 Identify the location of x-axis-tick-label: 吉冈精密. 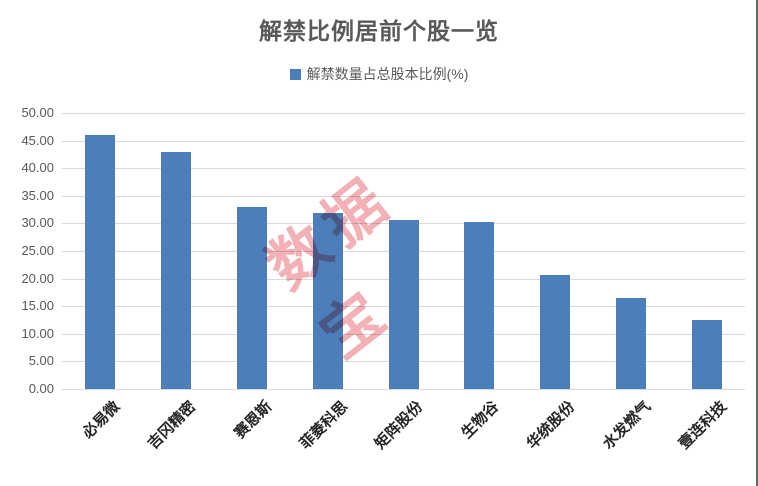
(172, 425).